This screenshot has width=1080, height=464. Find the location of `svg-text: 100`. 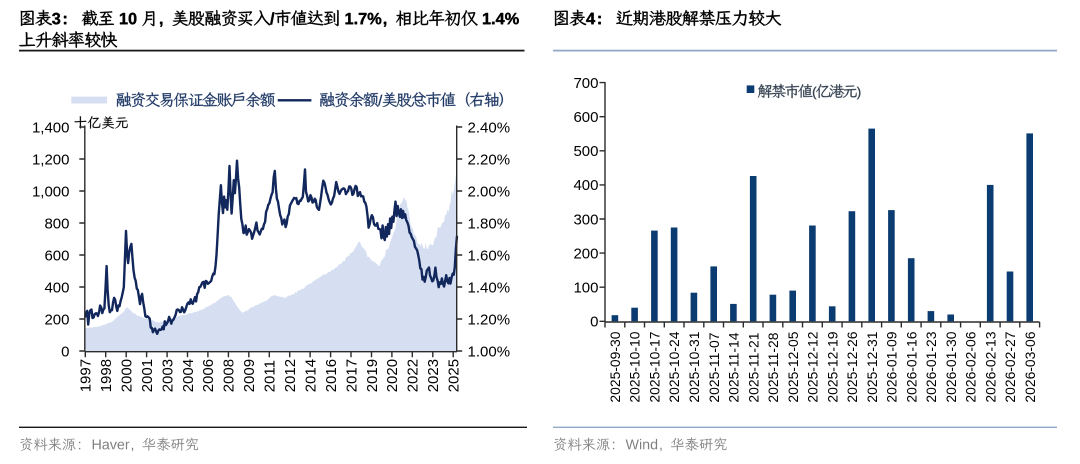

svg-text: 100 is located at coordinates (585, 288).